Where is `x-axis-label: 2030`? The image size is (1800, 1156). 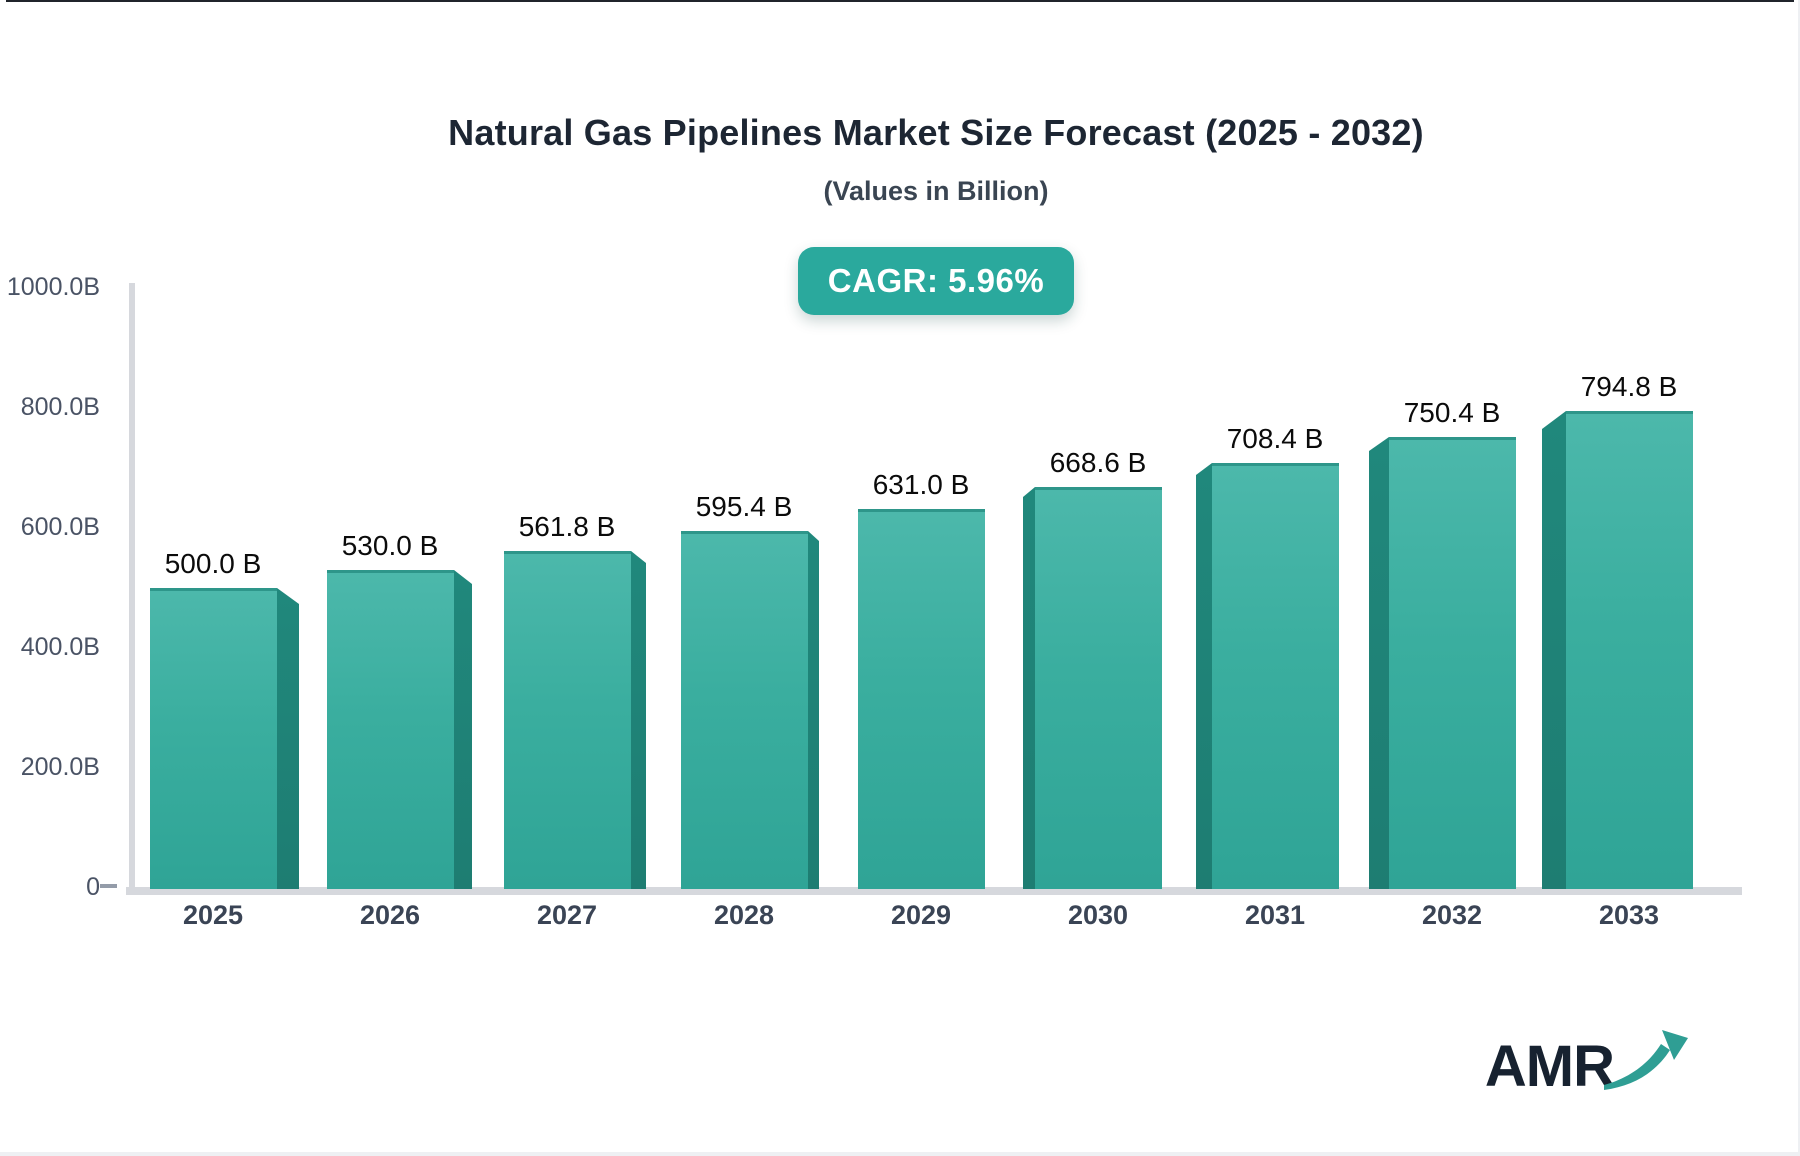
x-axis-label: 2030 is located at coordinates (1098, 915).